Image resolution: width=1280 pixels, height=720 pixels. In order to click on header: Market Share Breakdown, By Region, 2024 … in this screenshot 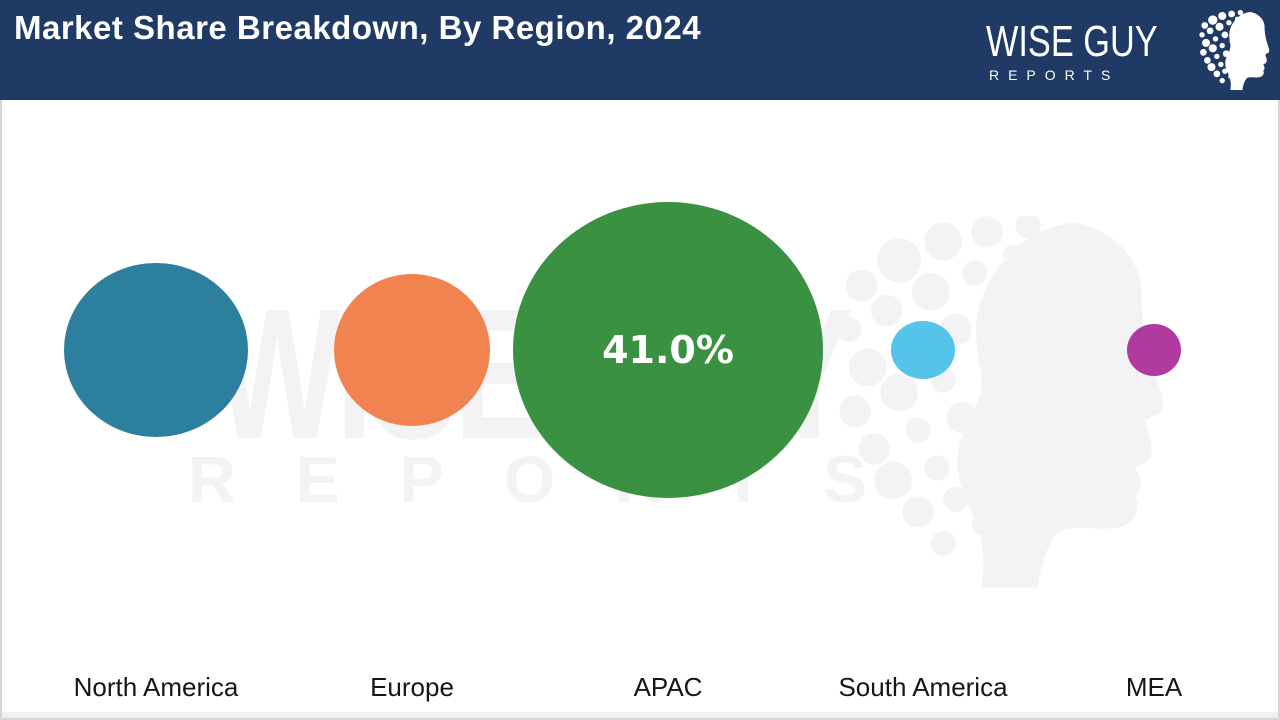, I will do `click(640, 50)`.